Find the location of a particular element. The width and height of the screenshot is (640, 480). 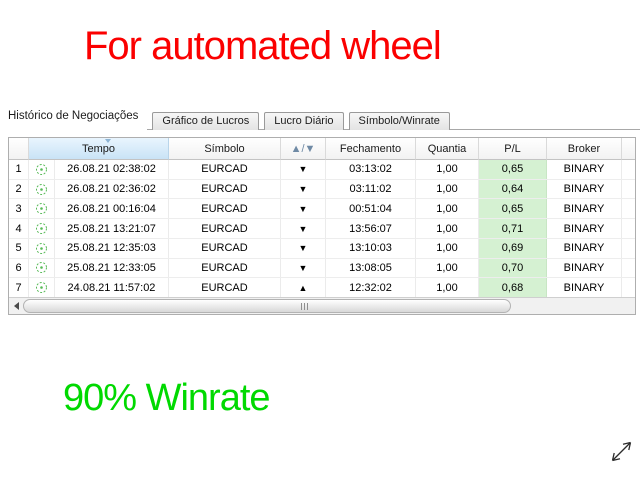

col-header-tempo: Tempo is located at coordinates (99, 149).